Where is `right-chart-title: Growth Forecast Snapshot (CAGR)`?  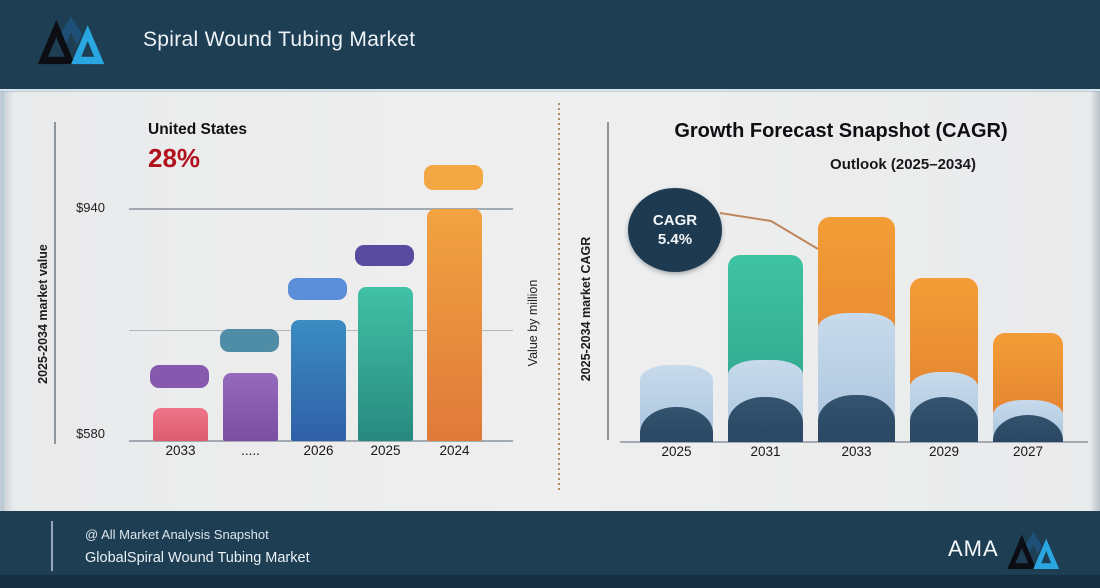
right-chart-title: Growth Forecast Snapshot (CAGR) is located at coordinates (841, 131).